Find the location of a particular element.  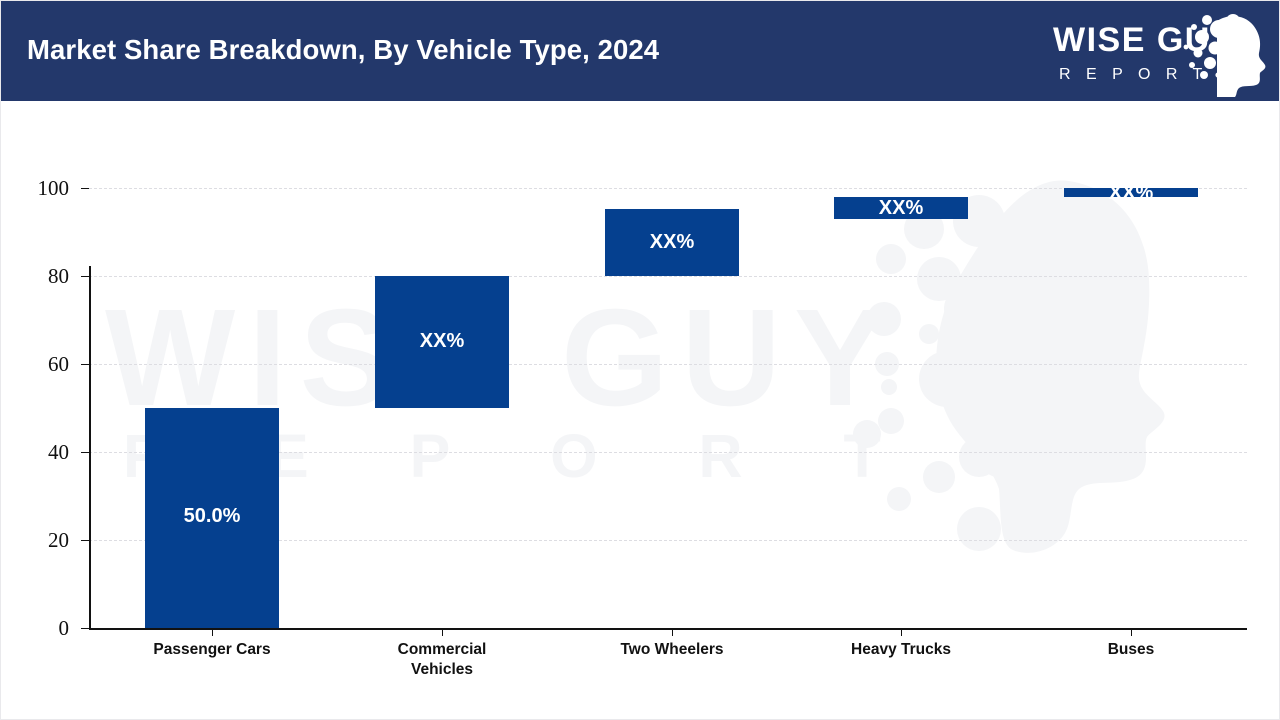

x-axis-label-line: Heavy Trucks is located at coordinates (901, 649).